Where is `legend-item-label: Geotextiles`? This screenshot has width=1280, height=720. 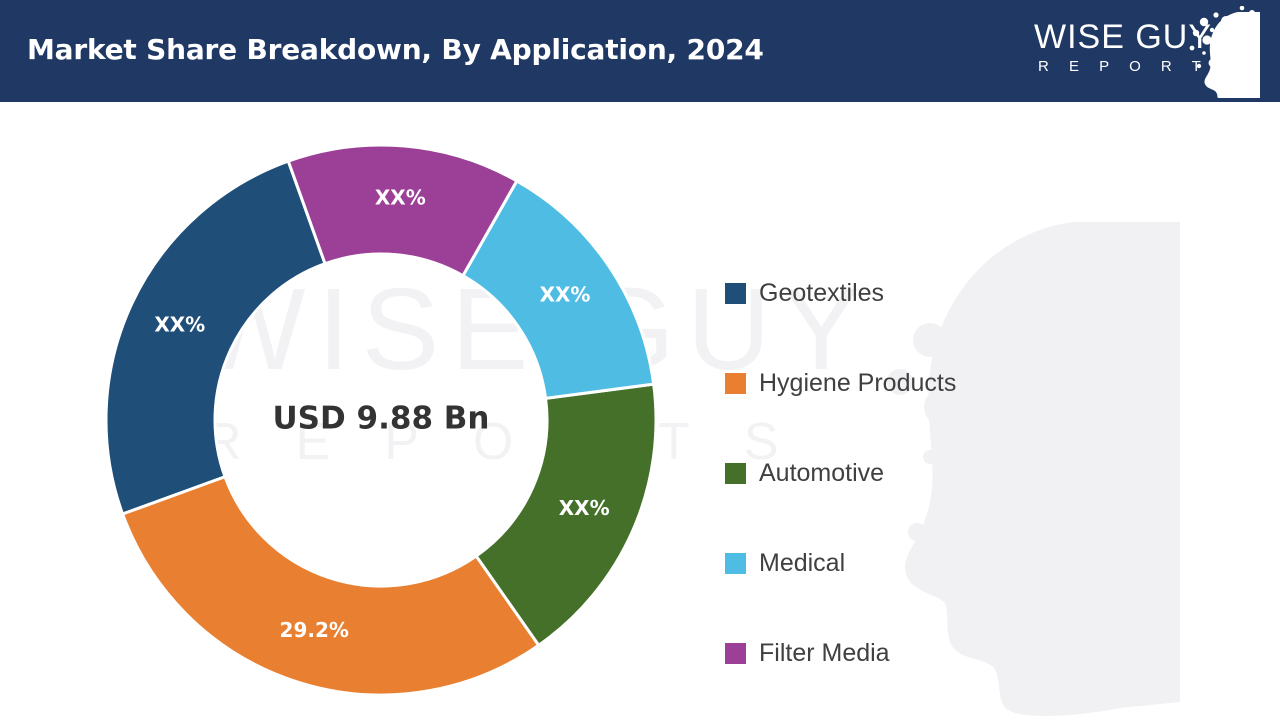
legend-item-label: Geotextiles is located at coordinates (822, 292).